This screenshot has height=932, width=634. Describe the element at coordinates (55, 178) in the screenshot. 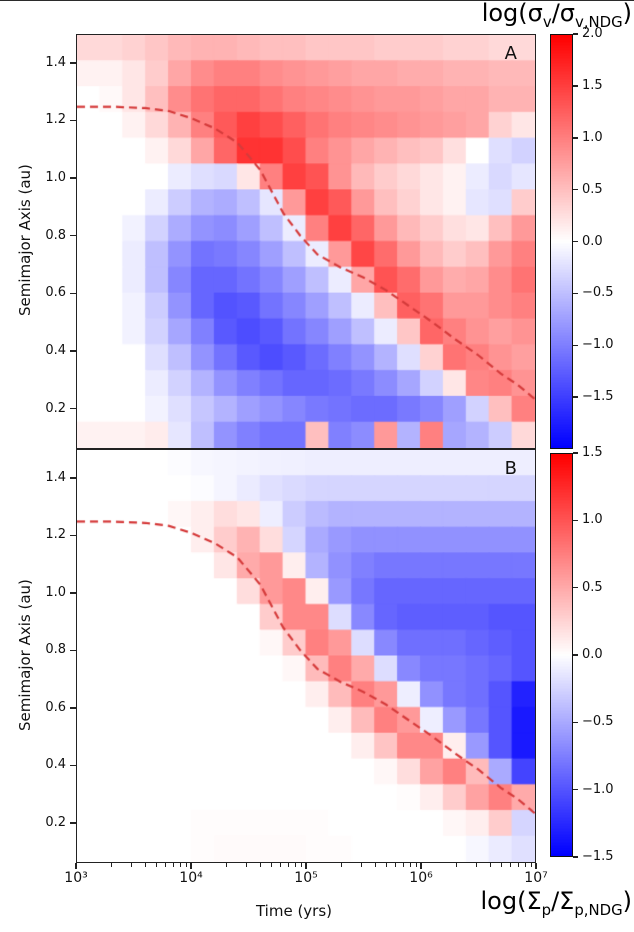

I see `y-tick-label-a: 1.0` at that location.